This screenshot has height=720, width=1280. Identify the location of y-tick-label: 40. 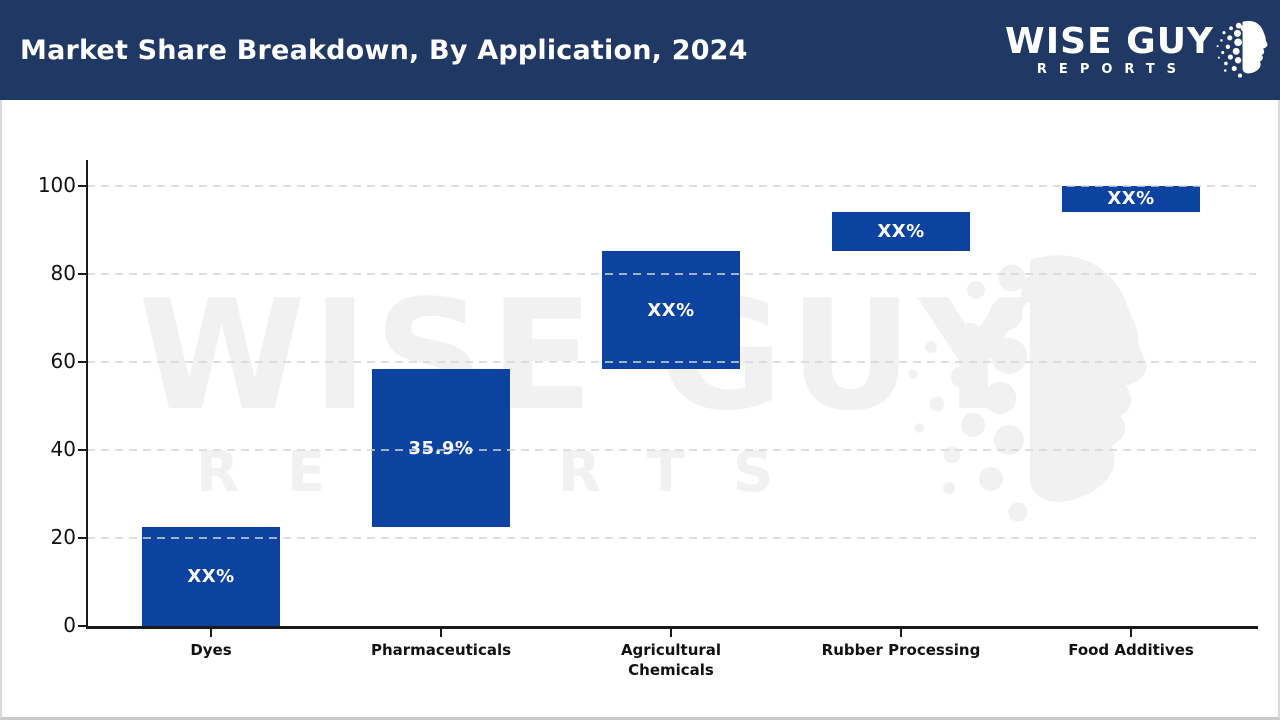
(63, 449).